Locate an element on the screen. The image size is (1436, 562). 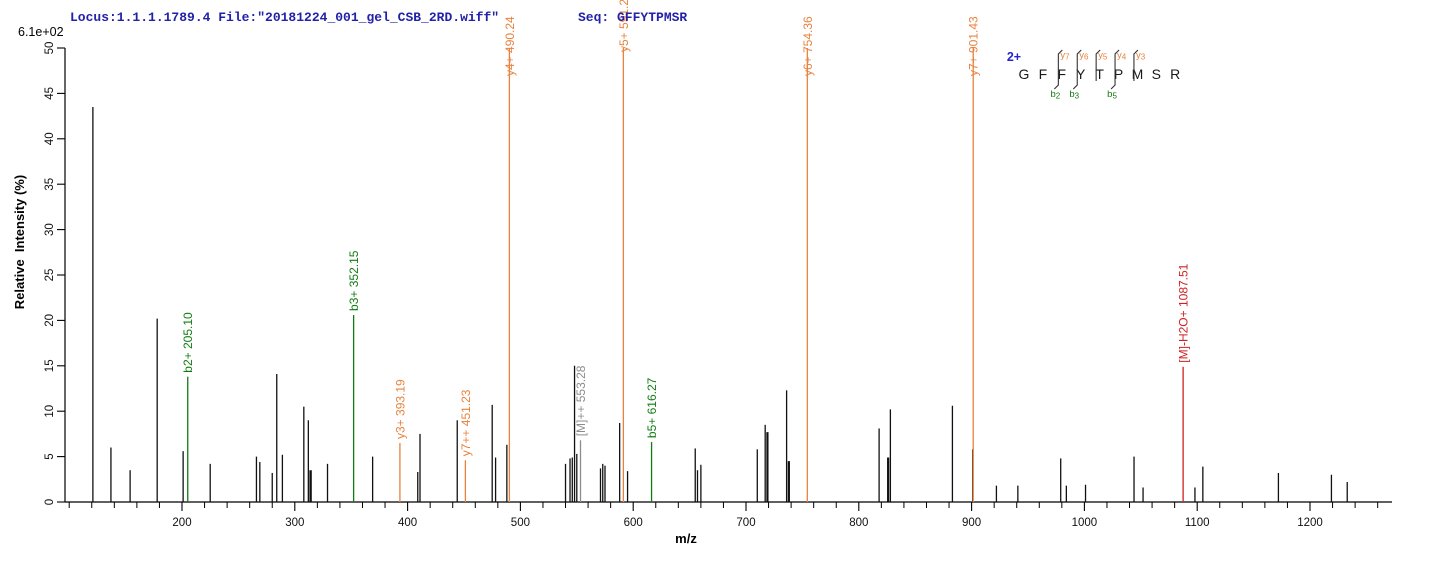
peak-annotation-label: y6+ 754.36 is located at coordinates (808, 46).